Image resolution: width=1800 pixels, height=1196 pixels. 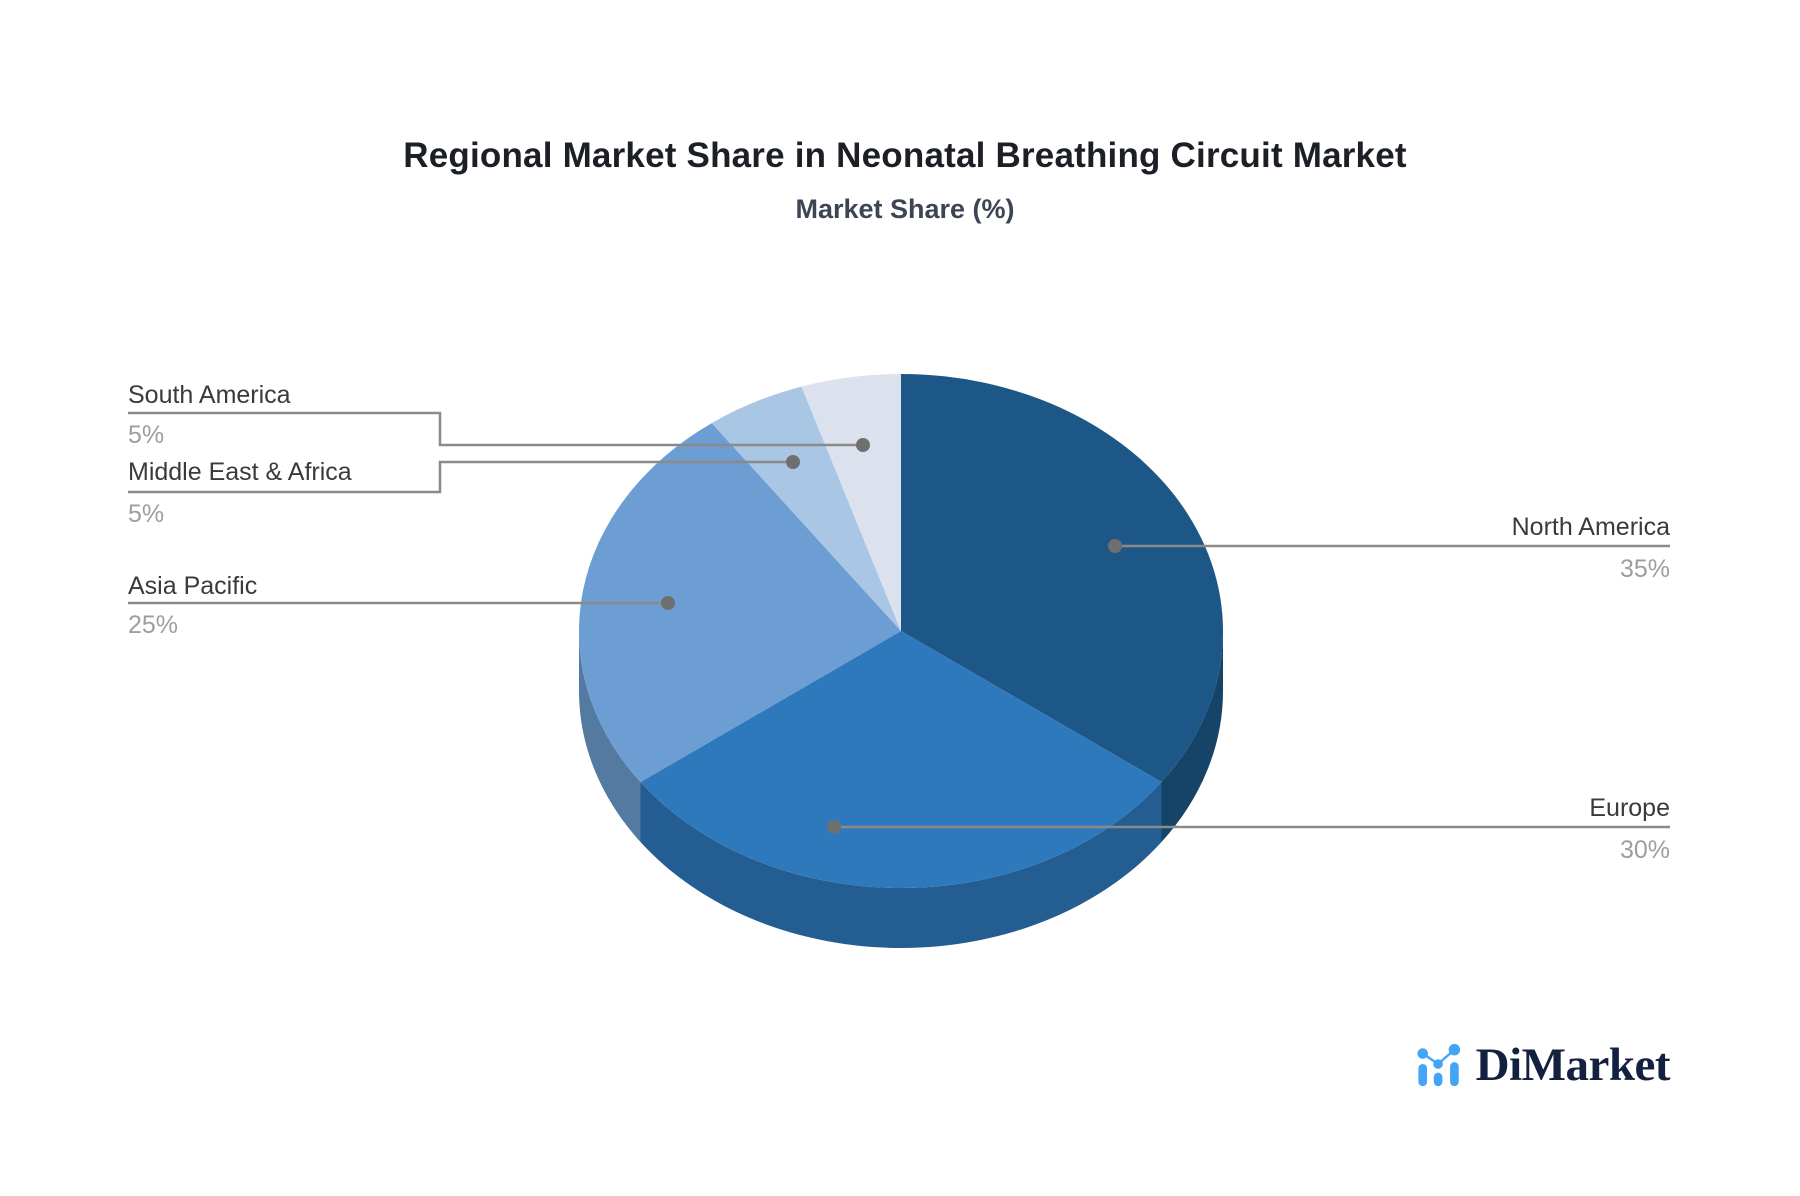 I want to click on slice-face-middle-east-africa, so click(x=806, y=508).